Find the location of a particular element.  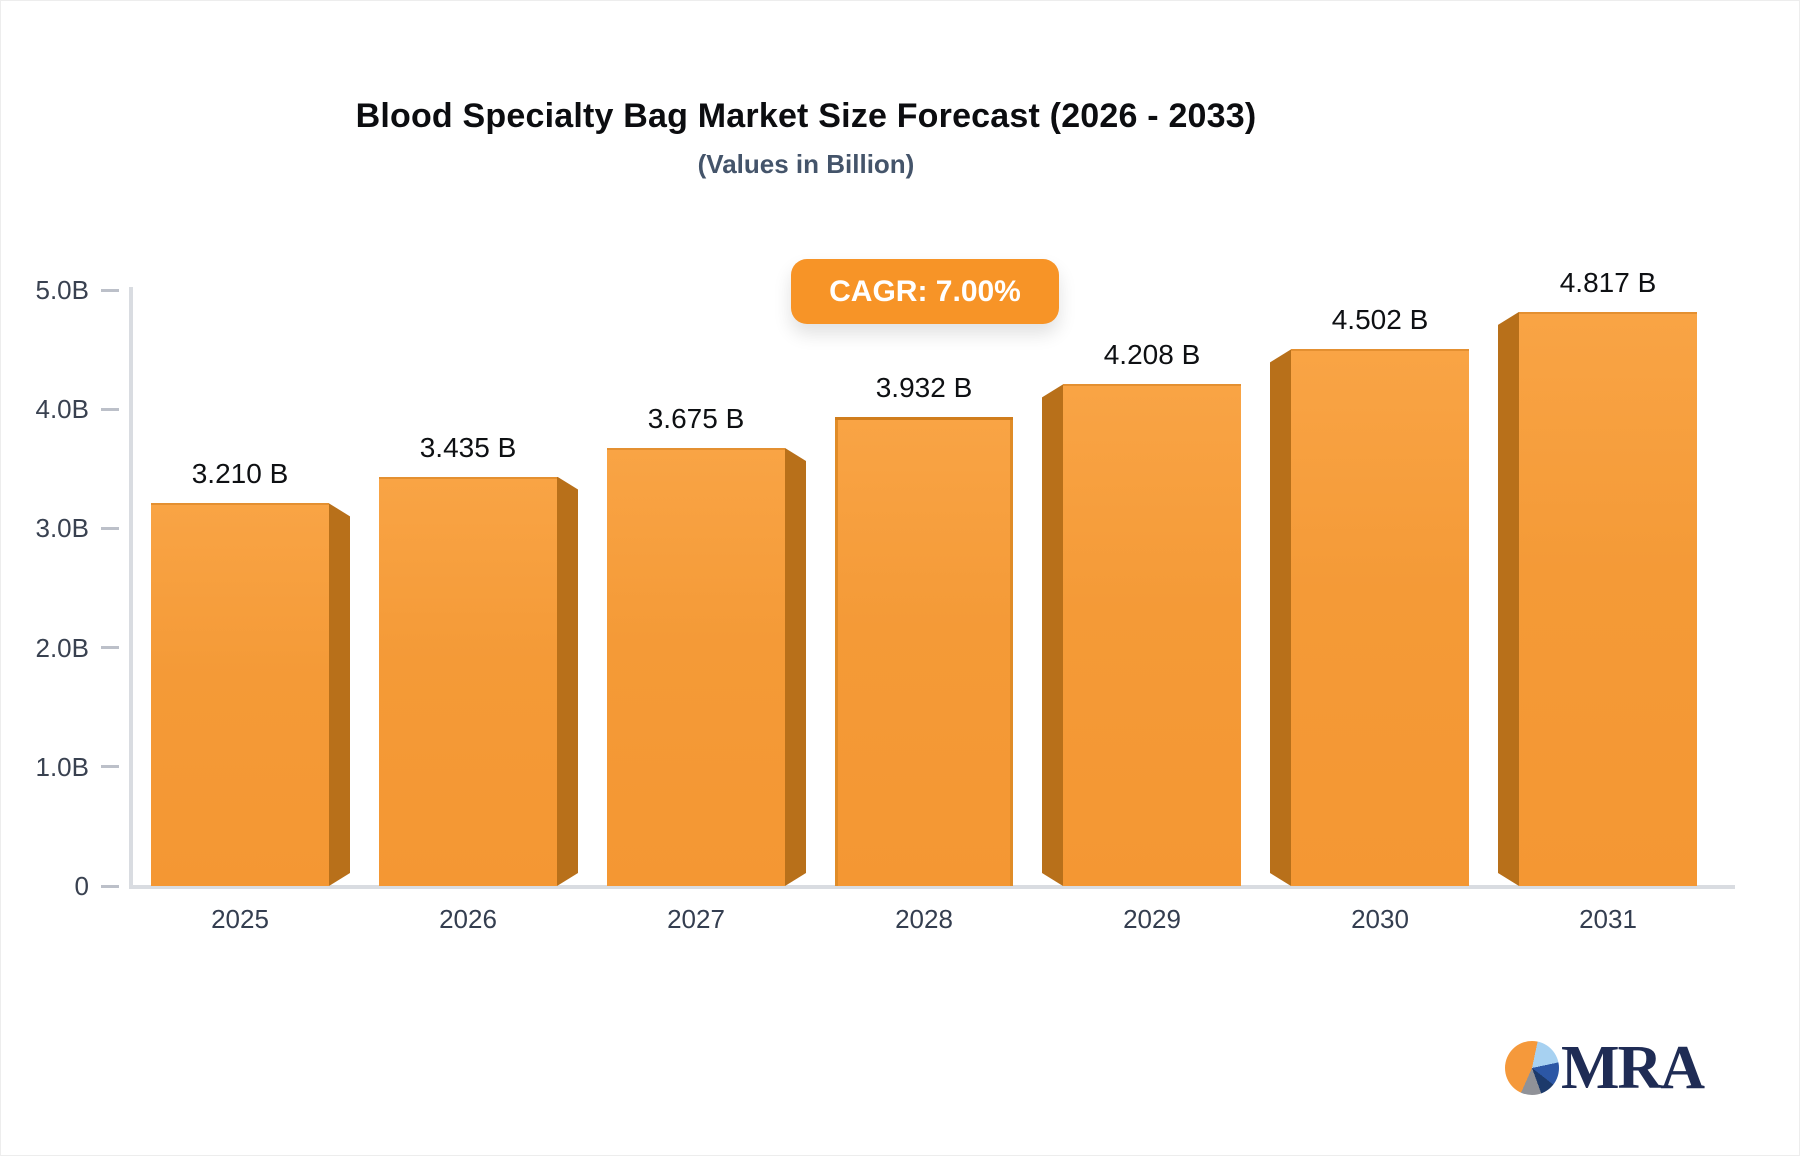

bar-value-label: 4.817 B is located at coordinates (1608, 282).